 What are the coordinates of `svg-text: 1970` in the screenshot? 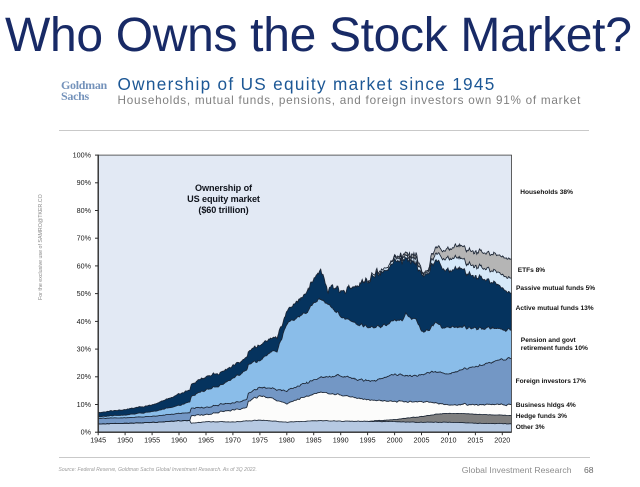 It's located at (233, 440).